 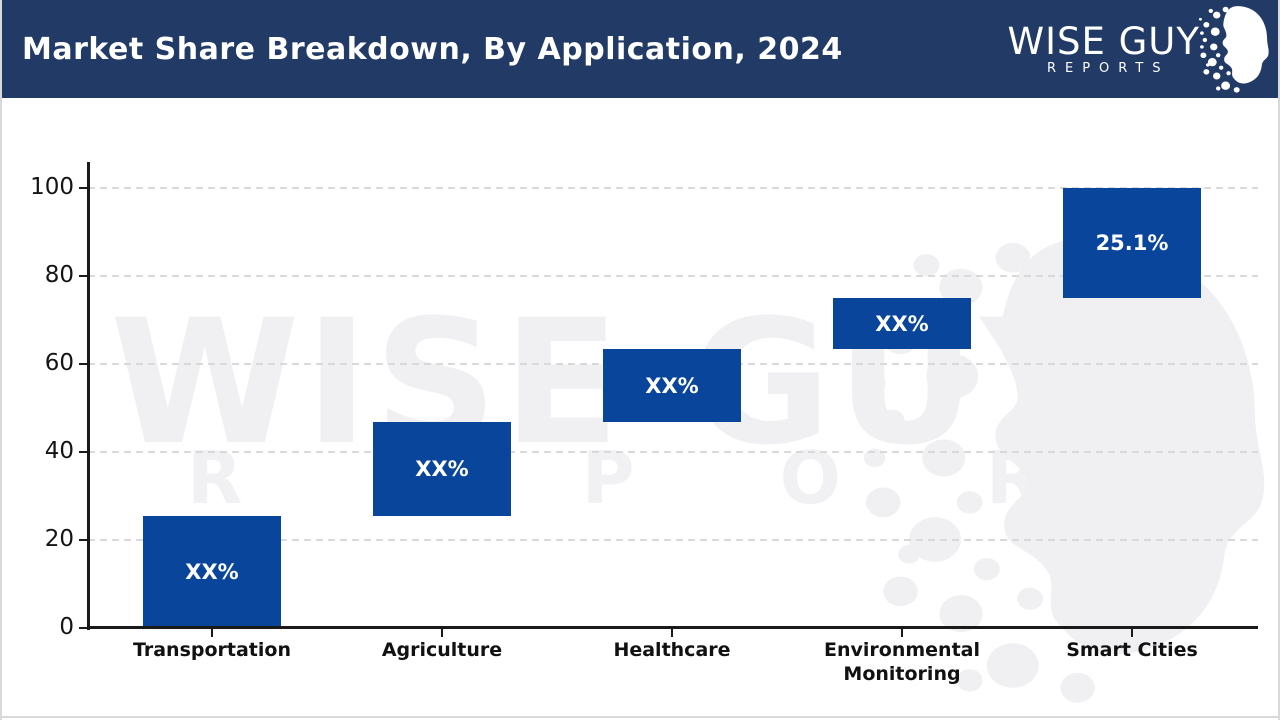 I want to click on bar-value-label-agriculture: XX%, so click(x=442, y=469).